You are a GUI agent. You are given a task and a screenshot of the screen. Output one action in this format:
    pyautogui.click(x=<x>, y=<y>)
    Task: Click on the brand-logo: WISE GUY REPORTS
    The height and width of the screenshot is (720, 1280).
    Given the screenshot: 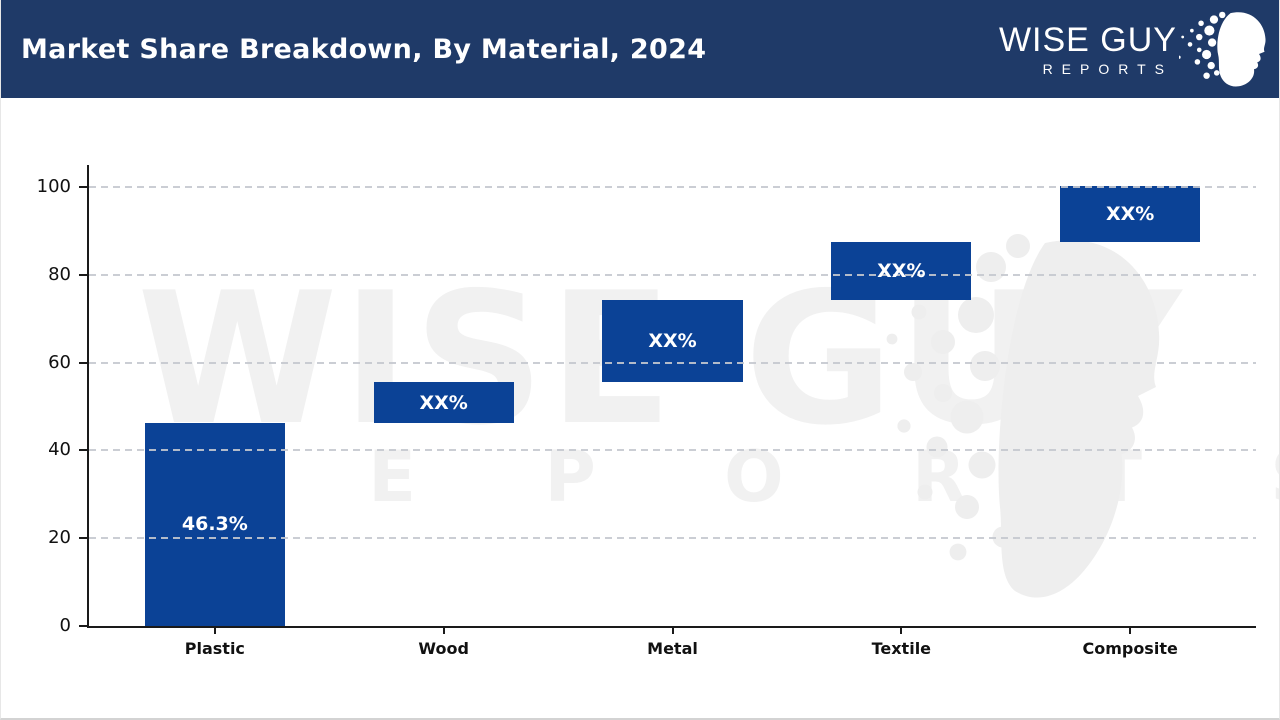 What is the action you would take?
    pyautogui.click(x=1135, y=49)
    